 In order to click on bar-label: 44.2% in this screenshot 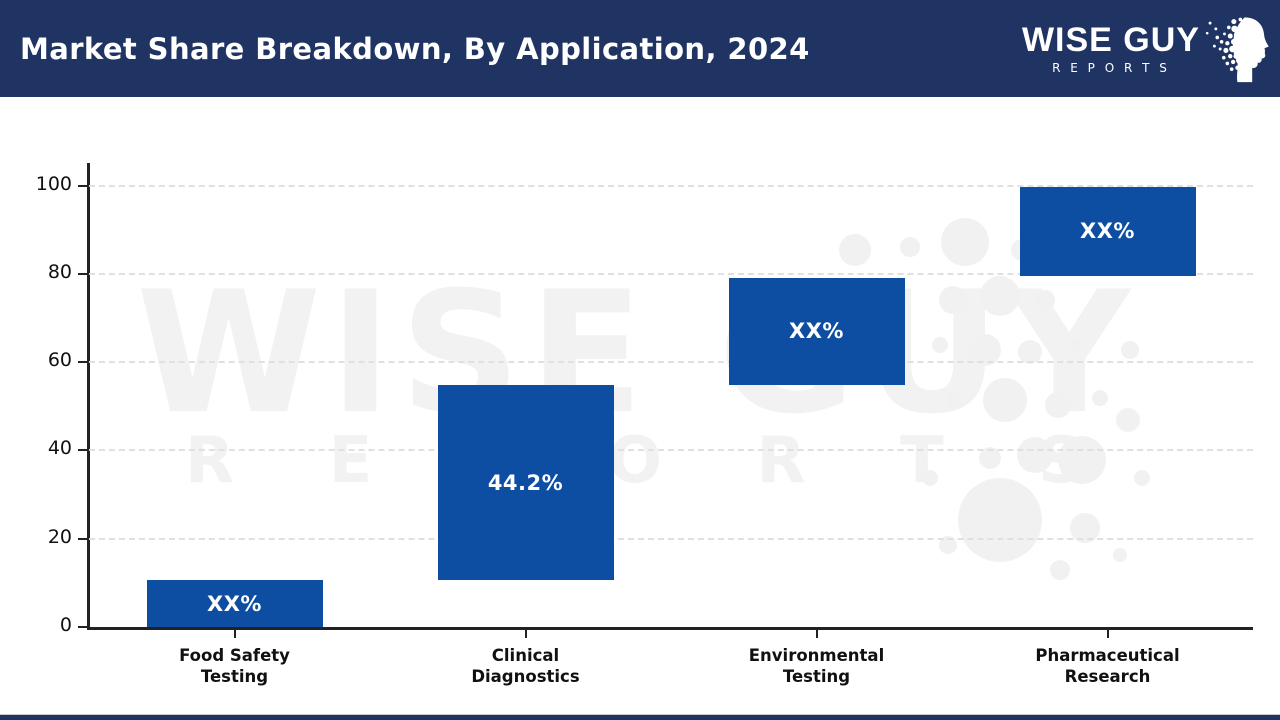, I will do `click(525, 482)`.